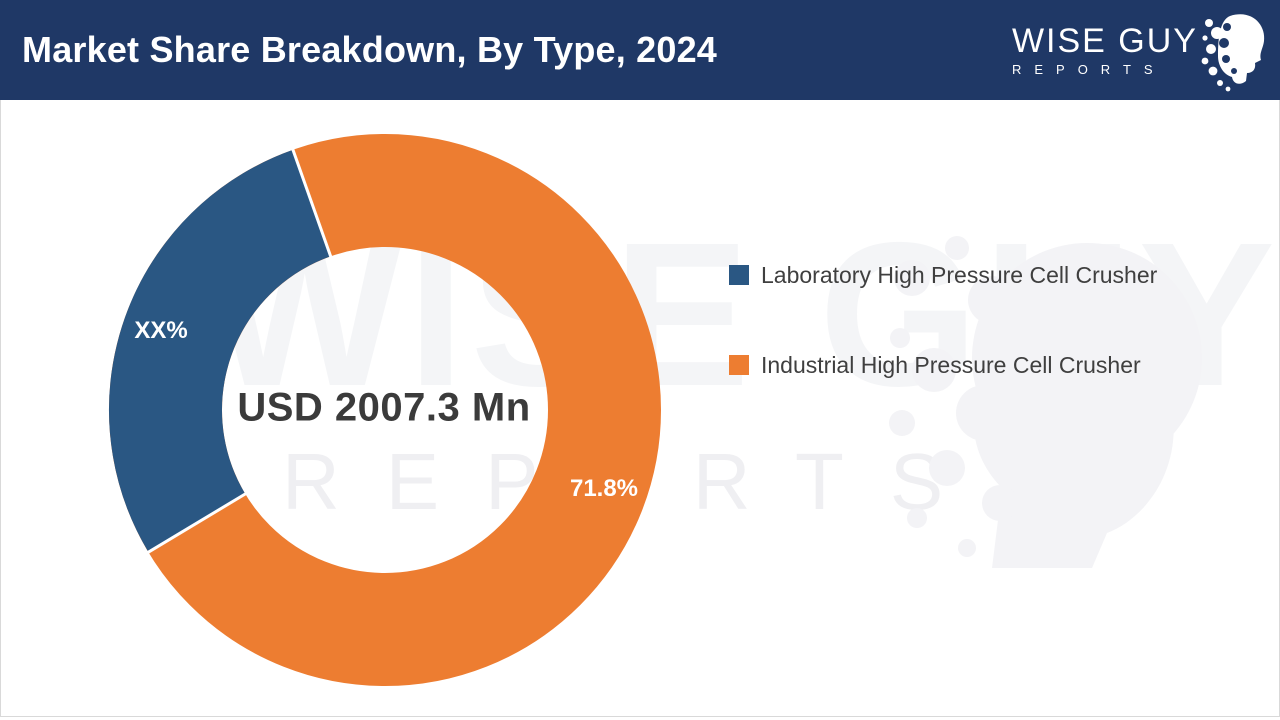 This screenshot has height=720, width=1280. I want to click on legend-item-industrial: Industrial High Pressure Cell Crusher, so click(943, 365).